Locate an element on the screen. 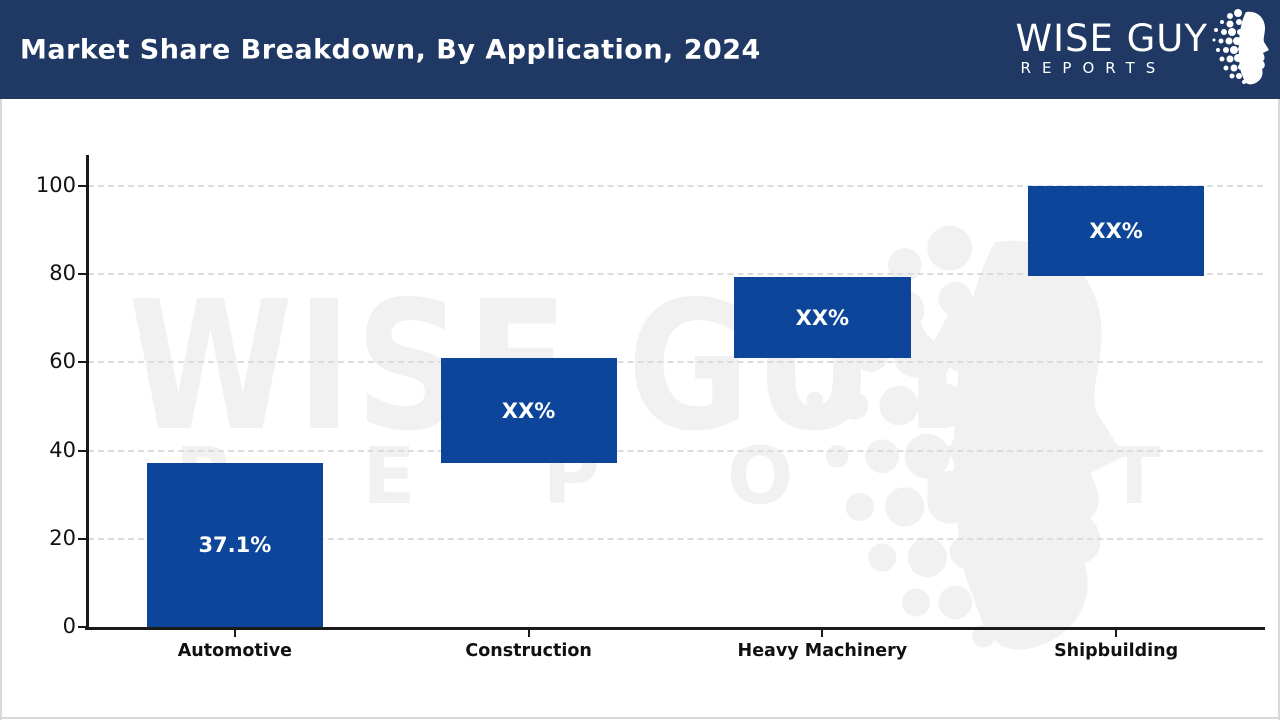 The height and width of the screenshot is (720, 1280). bar-value-label: 37.1% is located at coordinates (235, 545).